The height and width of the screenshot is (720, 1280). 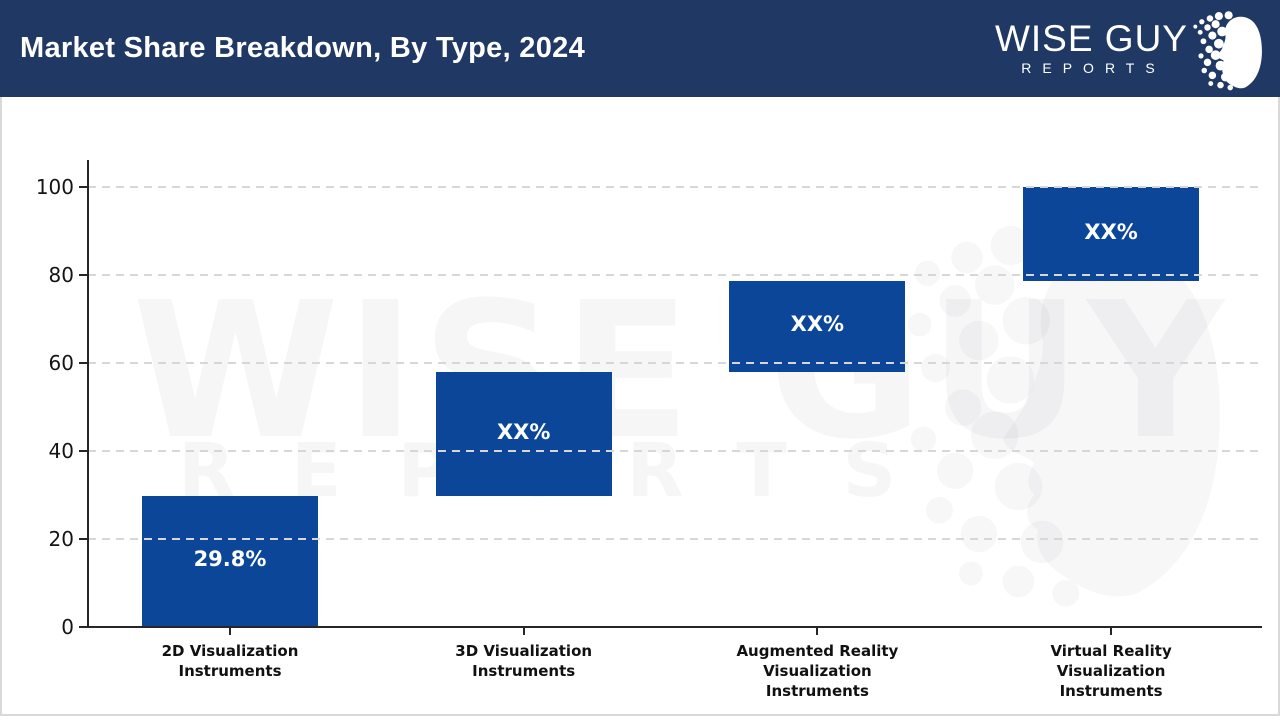 I want to click on x-category-label-line: Virtual Reality, so click(x=1111, y=651).